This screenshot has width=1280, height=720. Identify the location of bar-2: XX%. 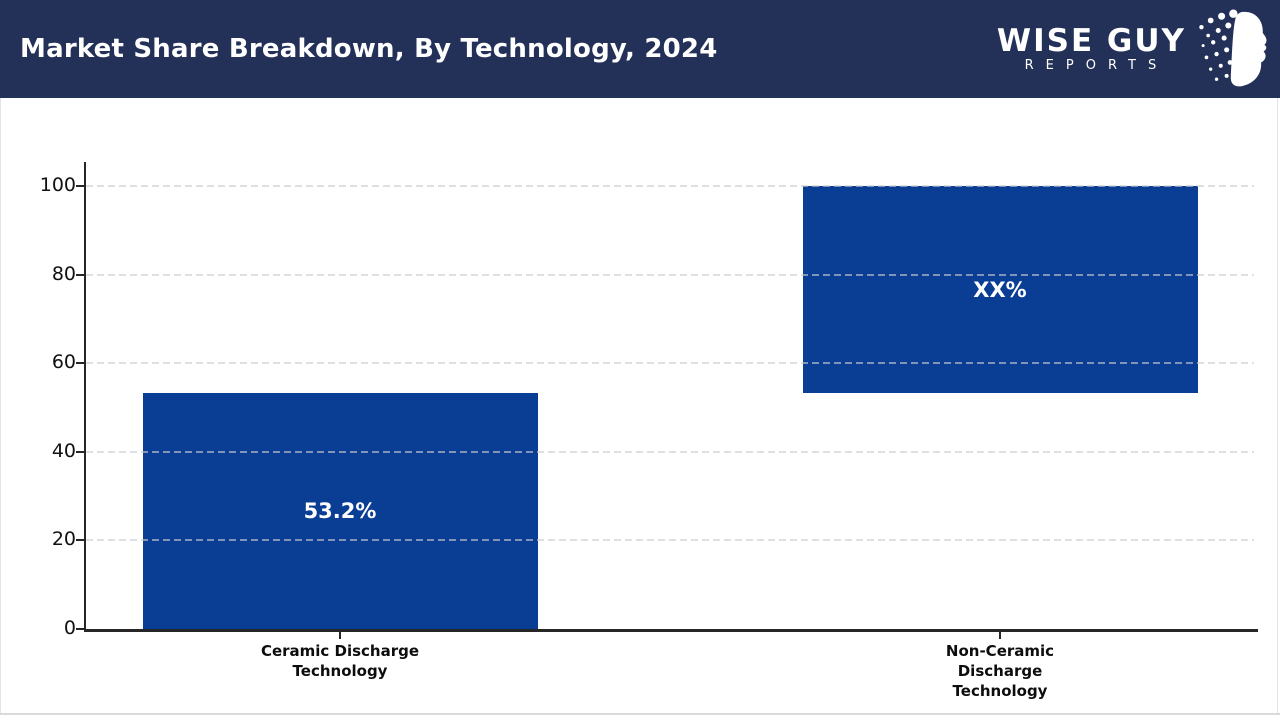
(1000, 290).